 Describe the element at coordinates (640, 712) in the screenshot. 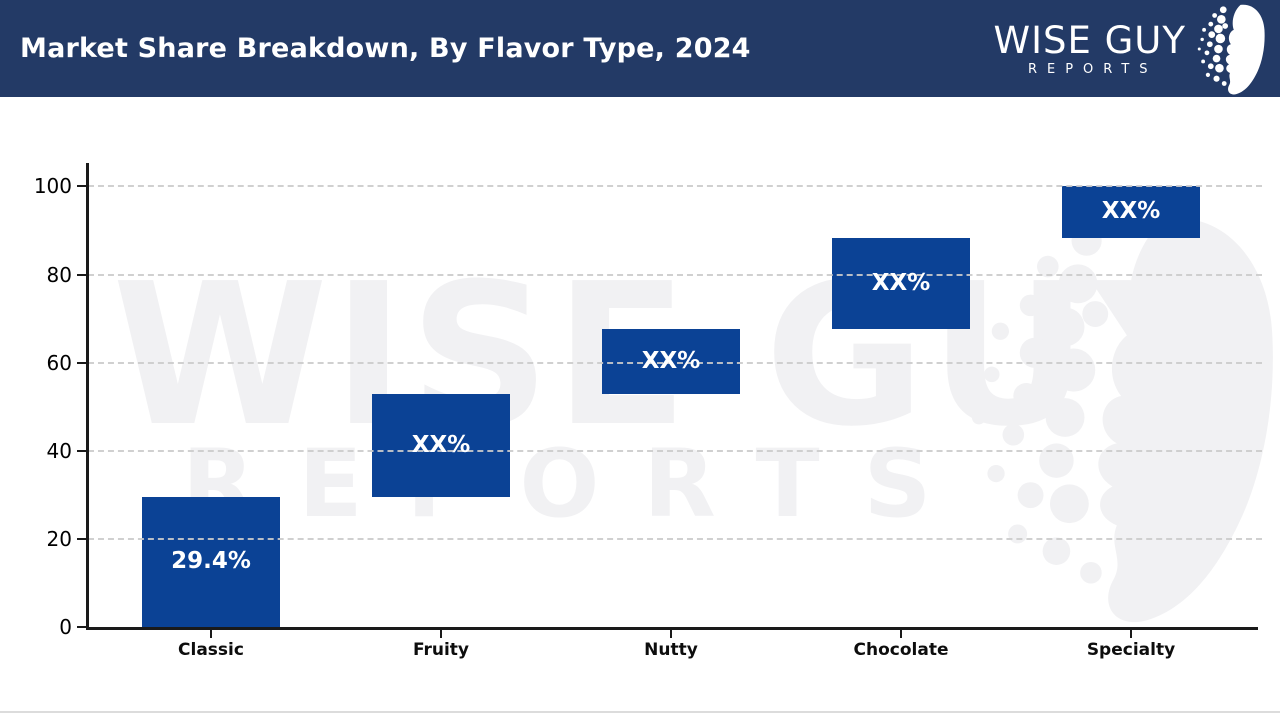

I see `figure-bottom-rule` at that location.